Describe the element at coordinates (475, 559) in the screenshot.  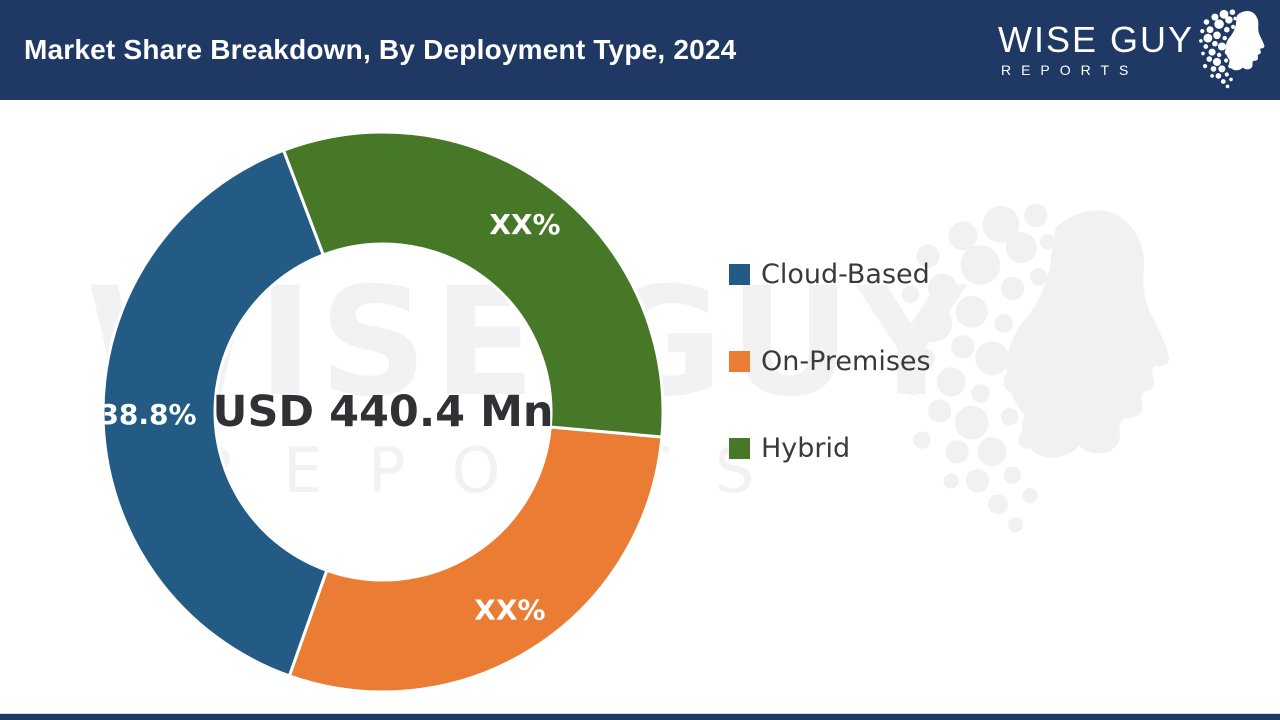
I see `donut-segment-on-premises` at that location.